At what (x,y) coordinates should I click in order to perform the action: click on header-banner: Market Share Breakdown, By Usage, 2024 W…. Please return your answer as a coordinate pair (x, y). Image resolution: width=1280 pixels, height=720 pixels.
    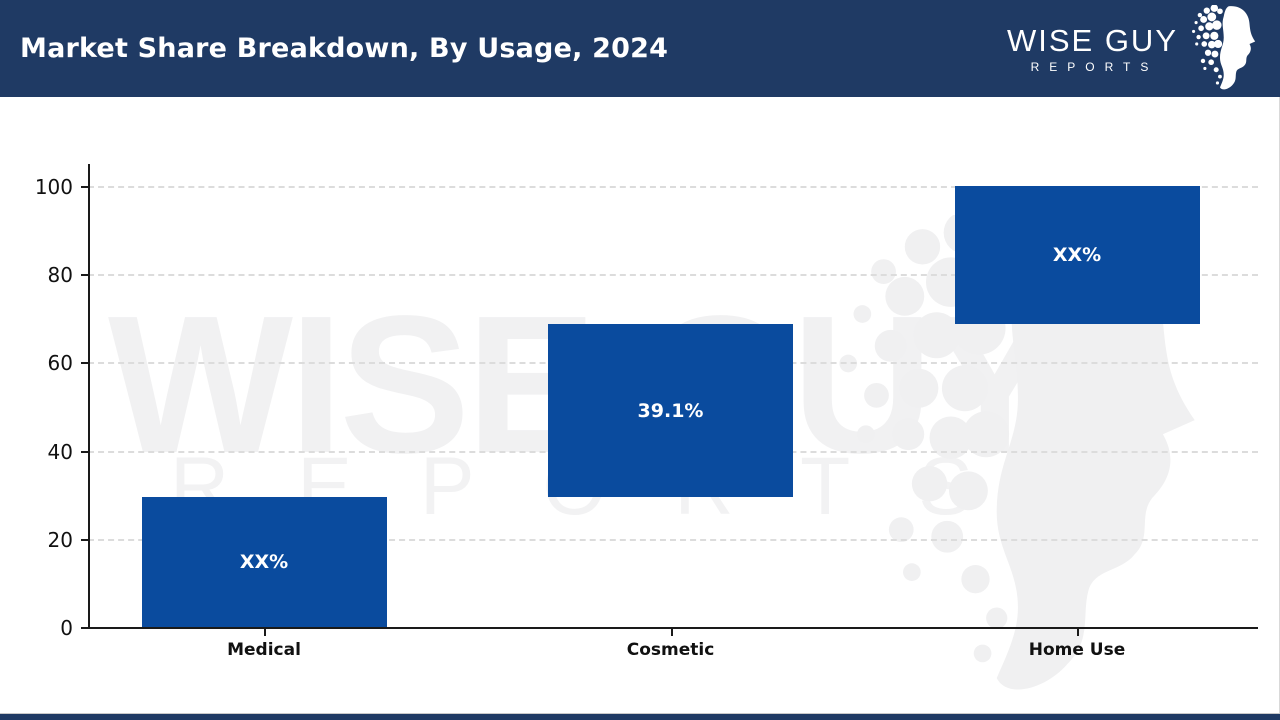
    Looking at the image, I should click on (640, 48).